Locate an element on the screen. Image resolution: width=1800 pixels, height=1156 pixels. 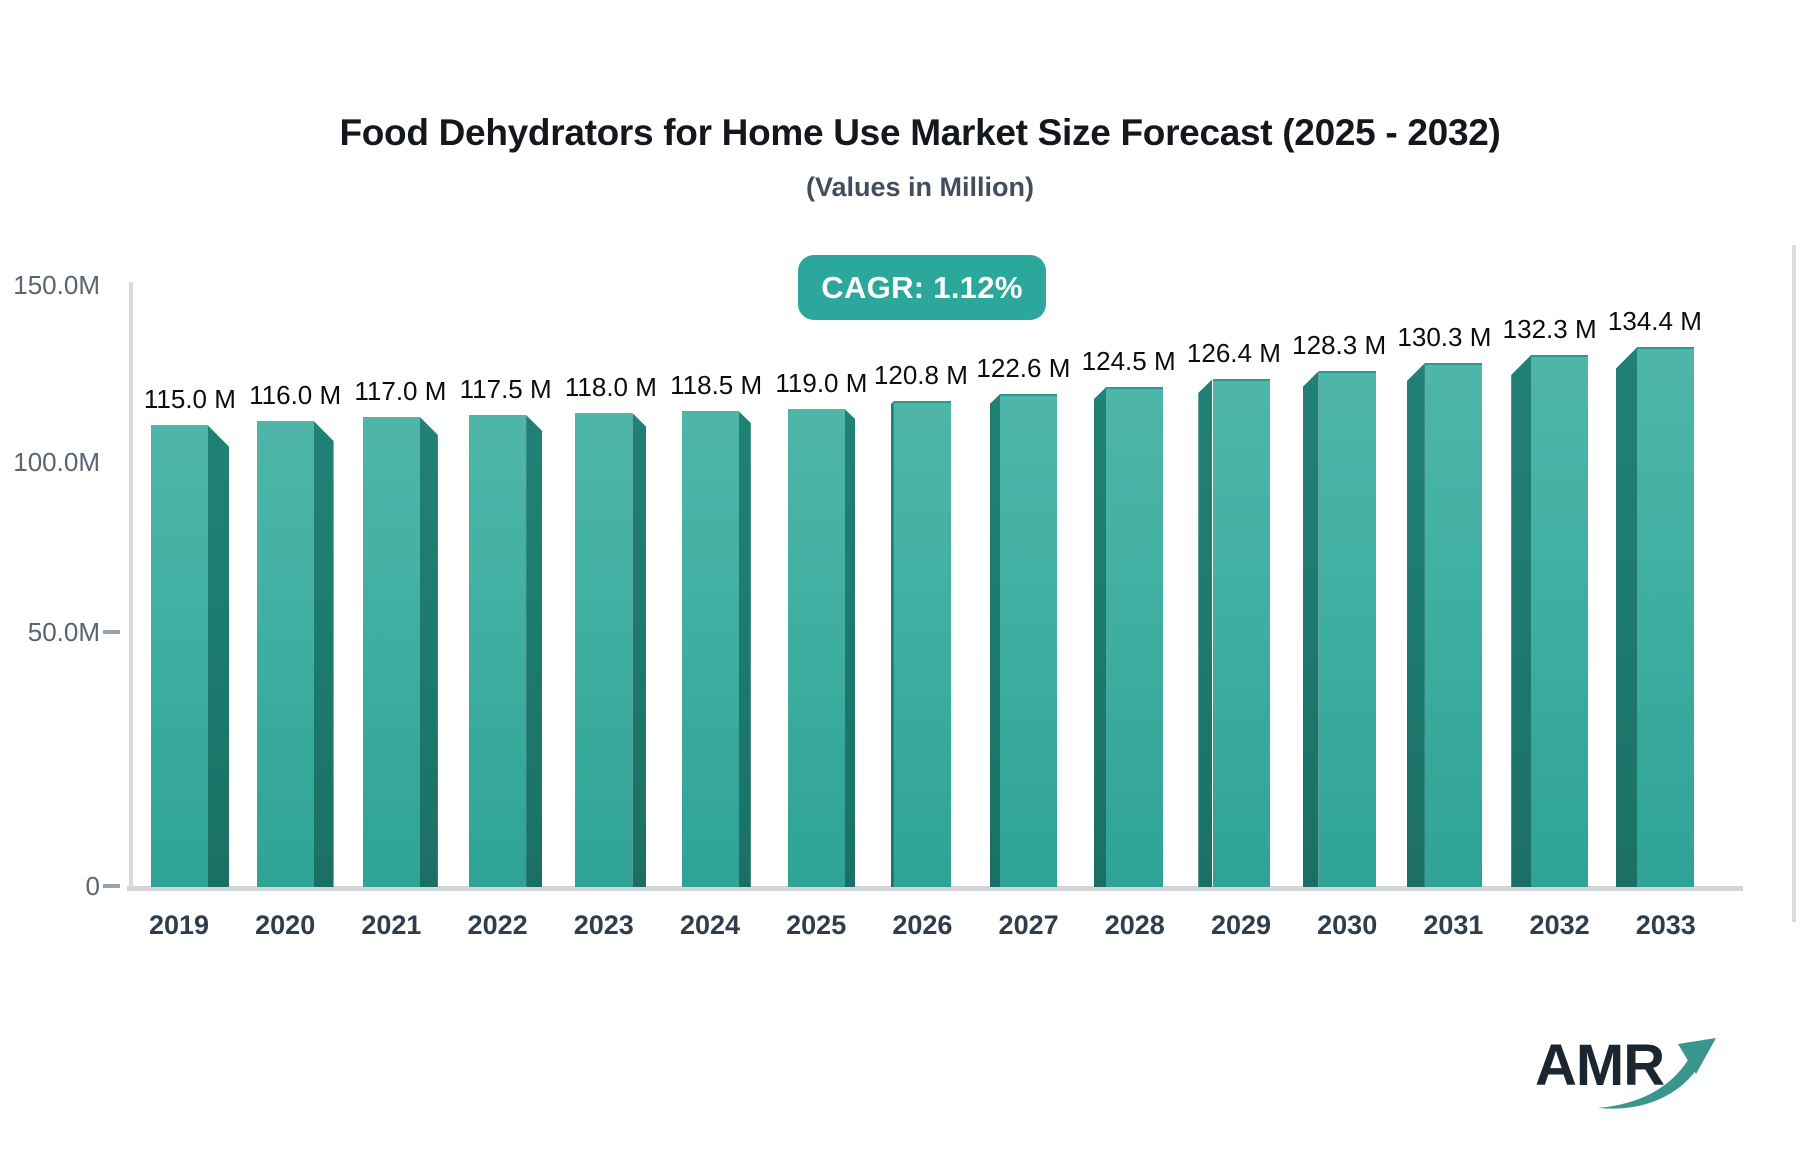
bar-side-2025 is located at coordinates (850, 648).